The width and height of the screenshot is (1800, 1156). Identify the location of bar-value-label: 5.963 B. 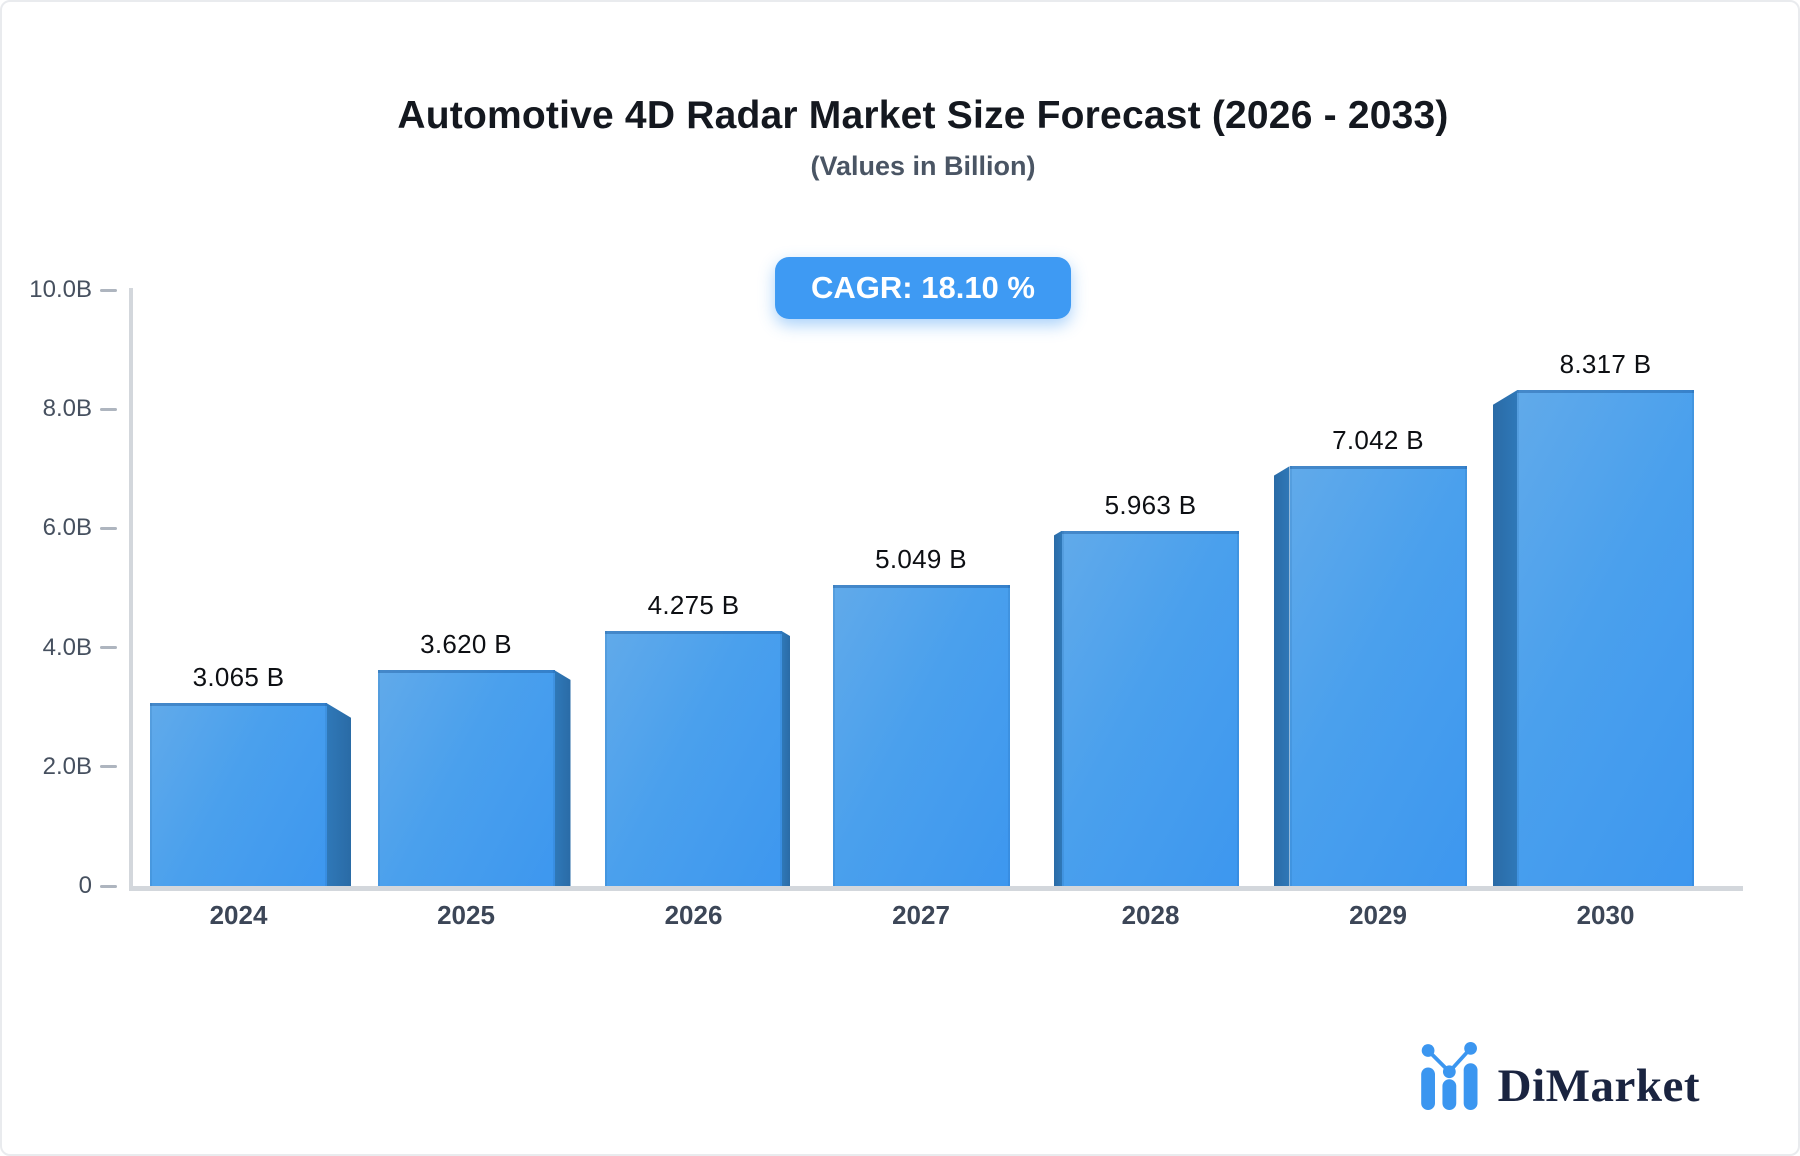
(1150, 504).